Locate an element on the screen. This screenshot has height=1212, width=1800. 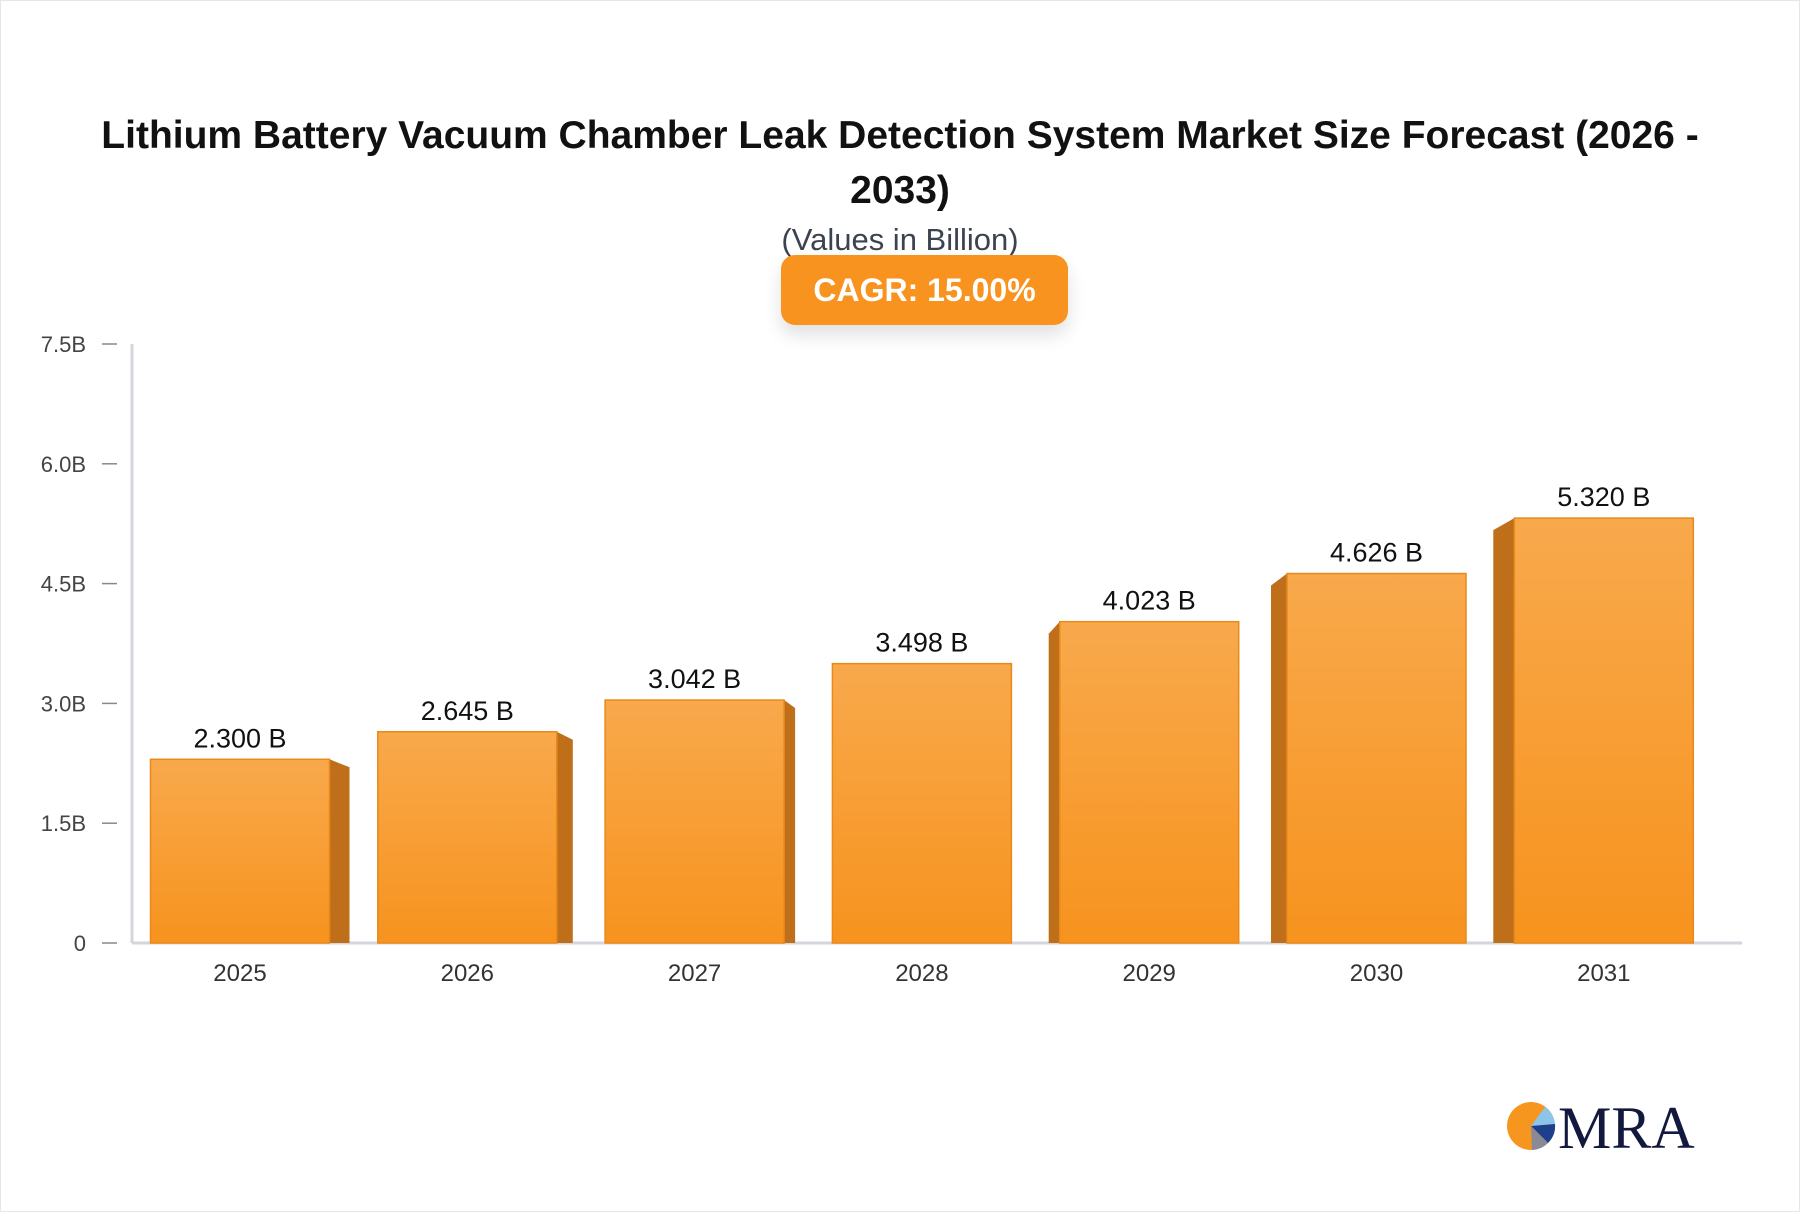
data-label: 2.645 B is located at coordinates (467, 711).